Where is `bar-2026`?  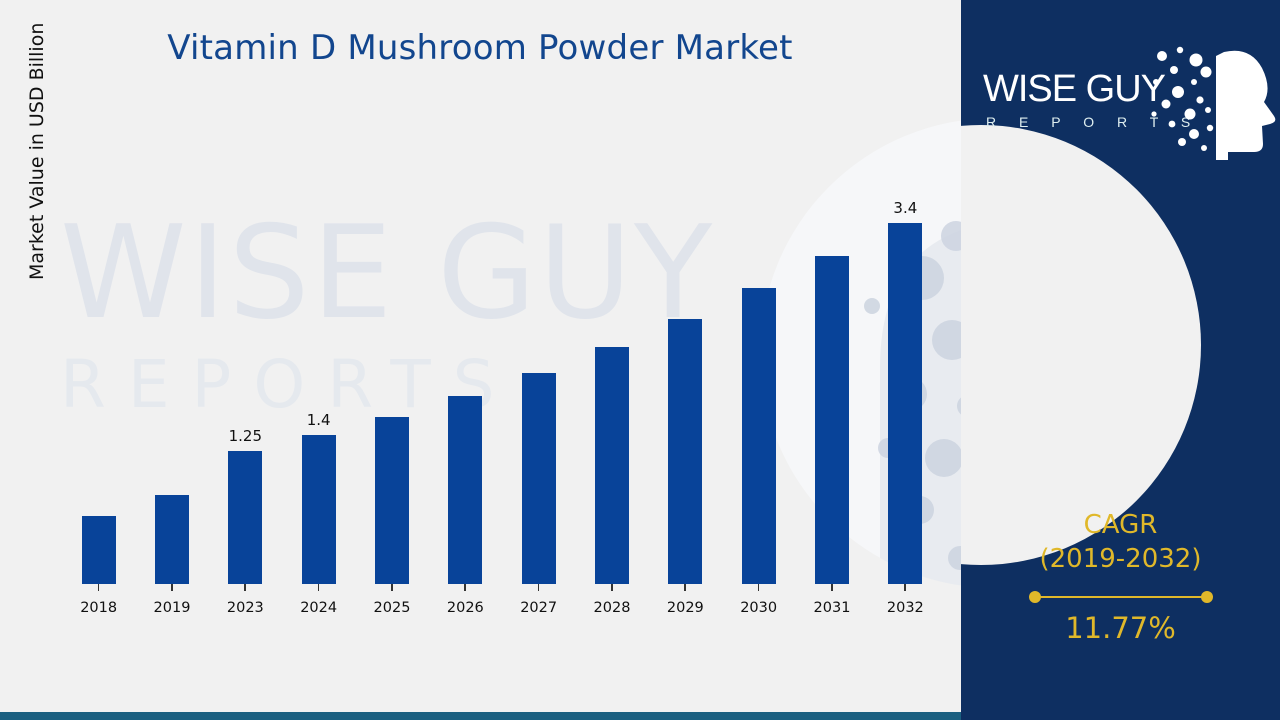 bar-2026 is located at coordinates (465, 490).